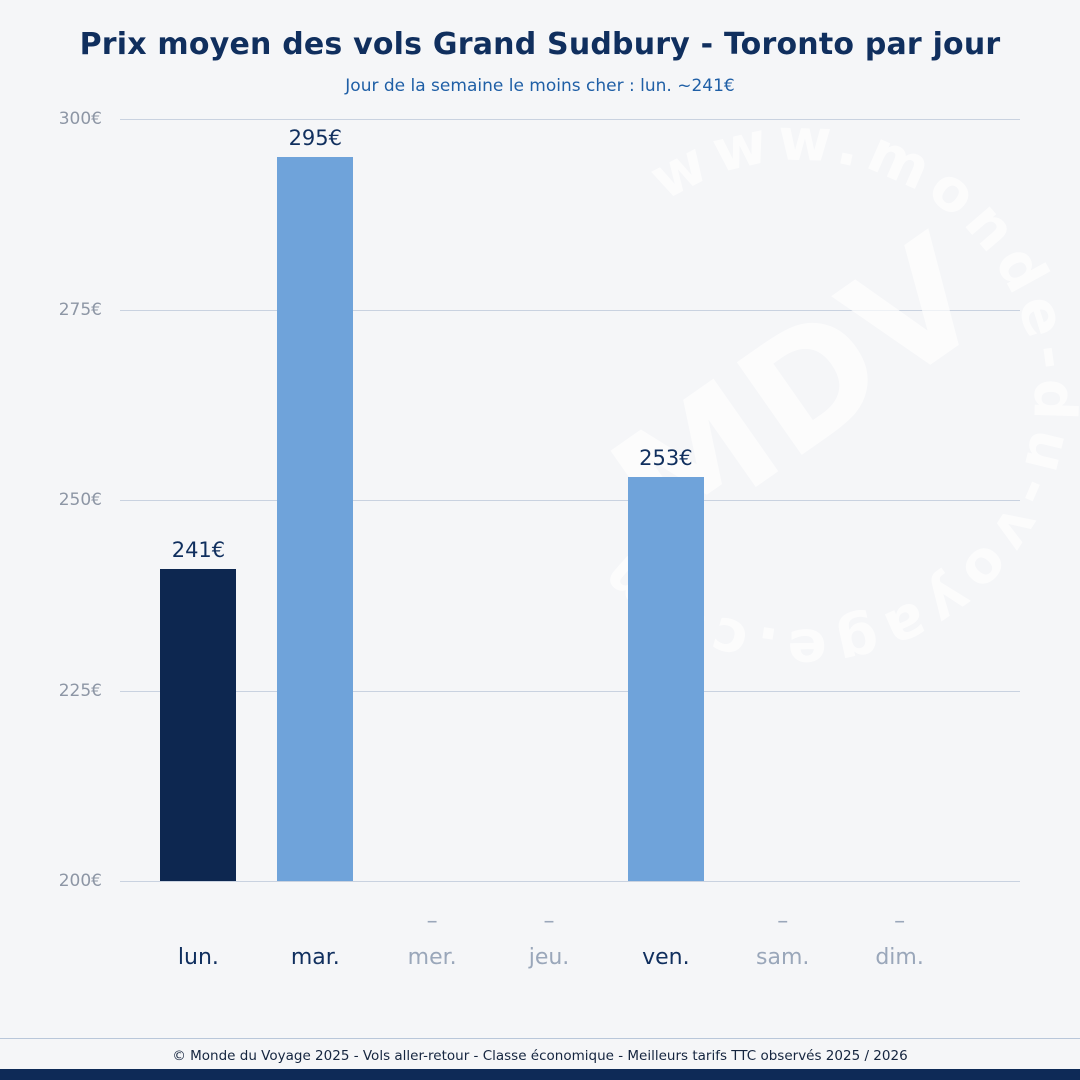 This screenshot has height=1080, width=1080. Describe the element at coordinates (665, 679) in the screenshot. I see `bar-ven` at that location.